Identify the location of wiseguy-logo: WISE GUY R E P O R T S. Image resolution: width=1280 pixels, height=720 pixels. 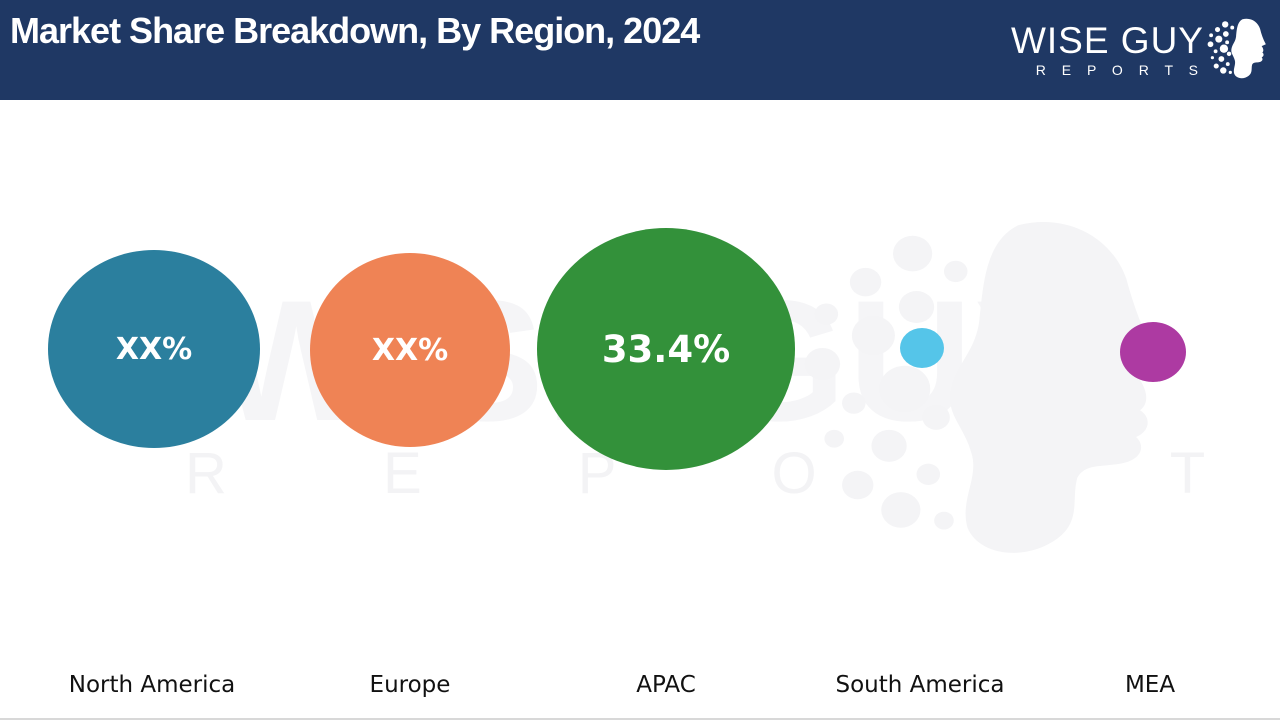
(1140, 50).